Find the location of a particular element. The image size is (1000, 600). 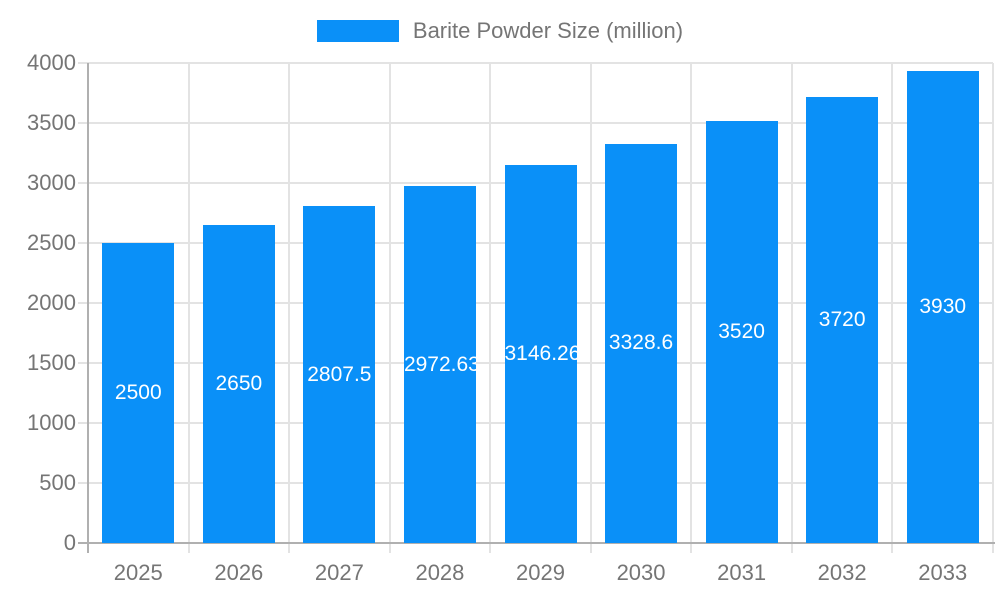

y-axis-label: 3000 is located at coordinates (51, 182).